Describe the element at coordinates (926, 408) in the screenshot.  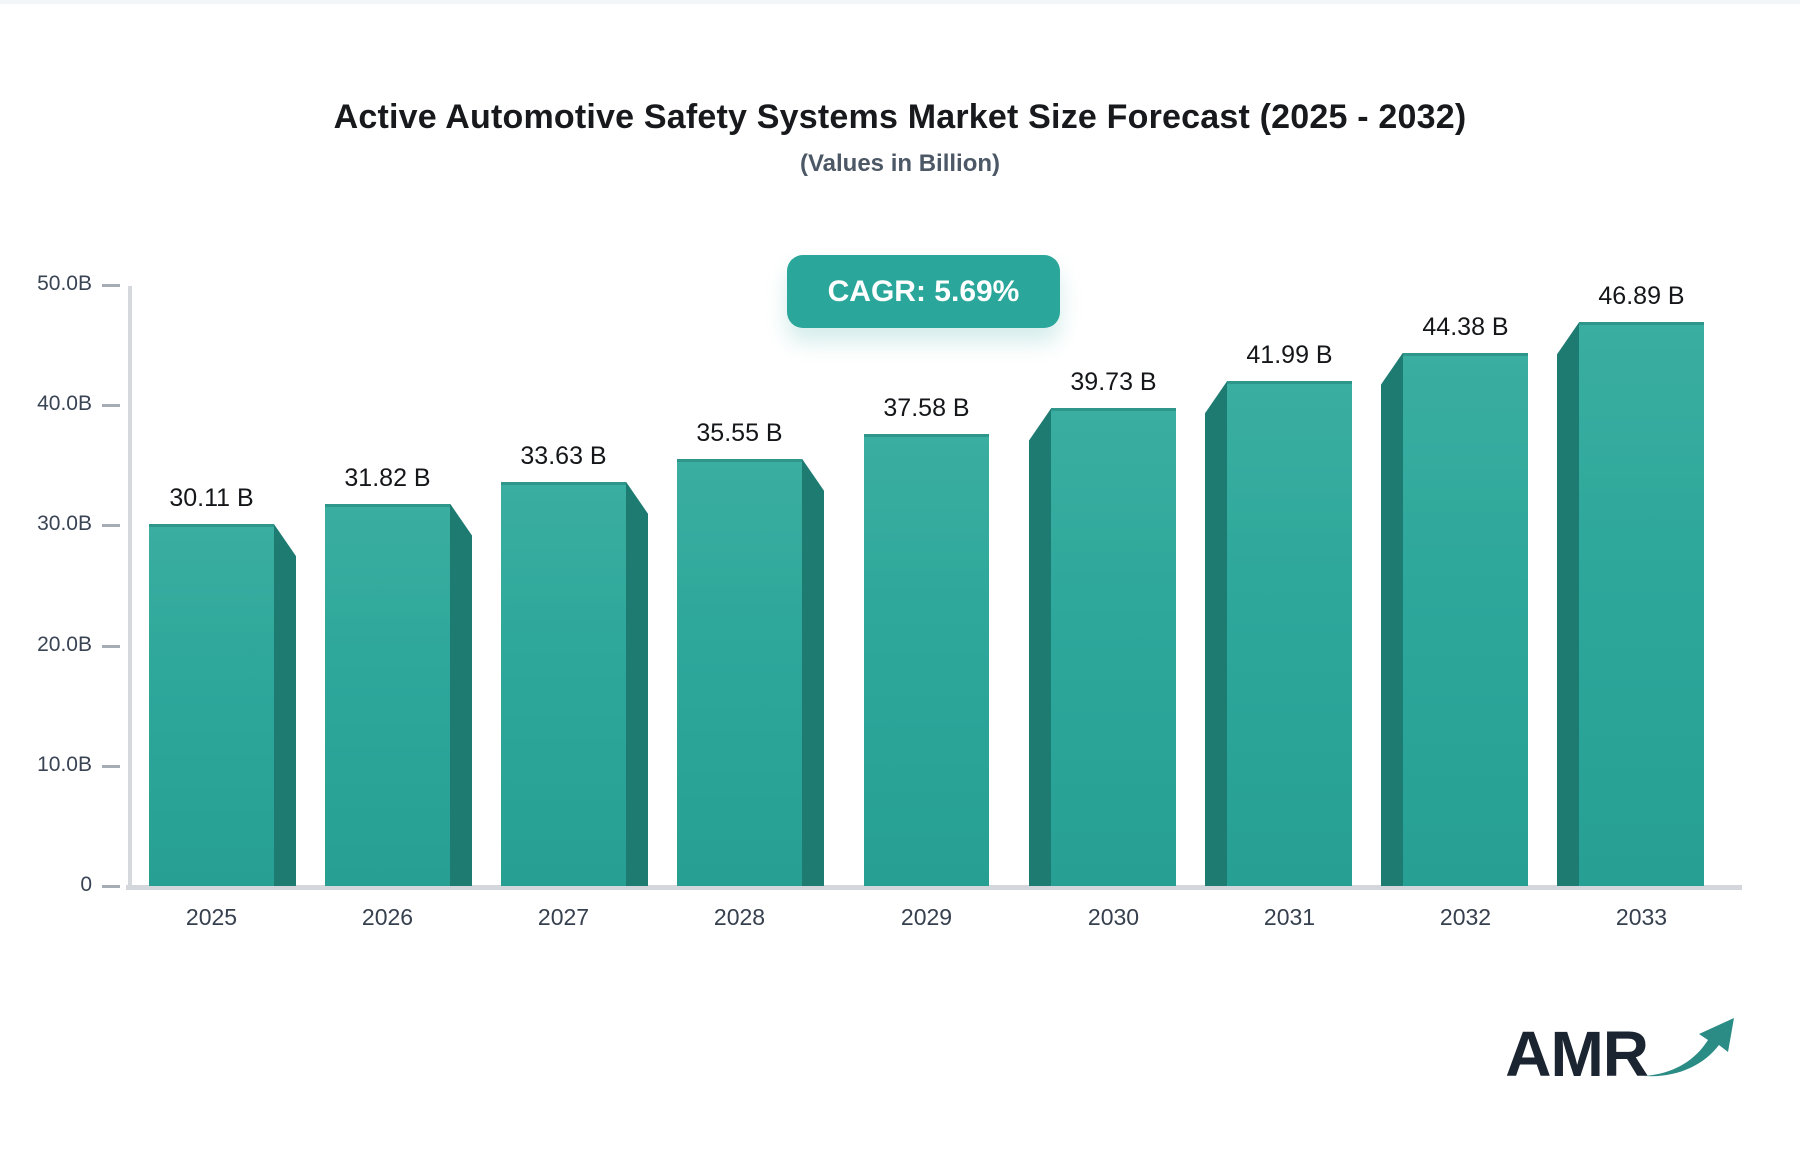
I see `bar-value-label: 37.58 B` at that location.